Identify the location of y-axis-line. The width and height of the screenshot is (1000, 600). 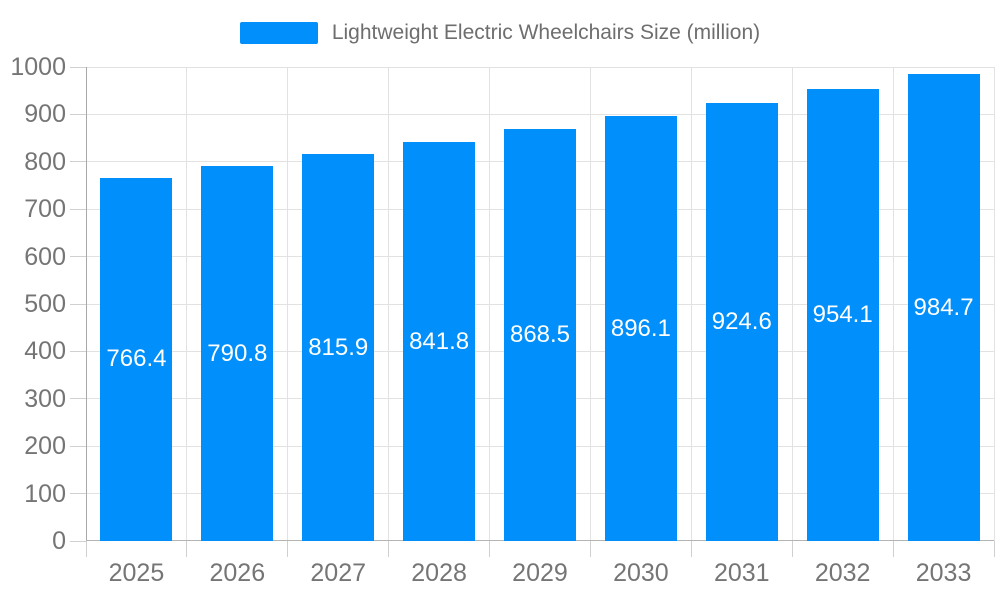
(86, 304).